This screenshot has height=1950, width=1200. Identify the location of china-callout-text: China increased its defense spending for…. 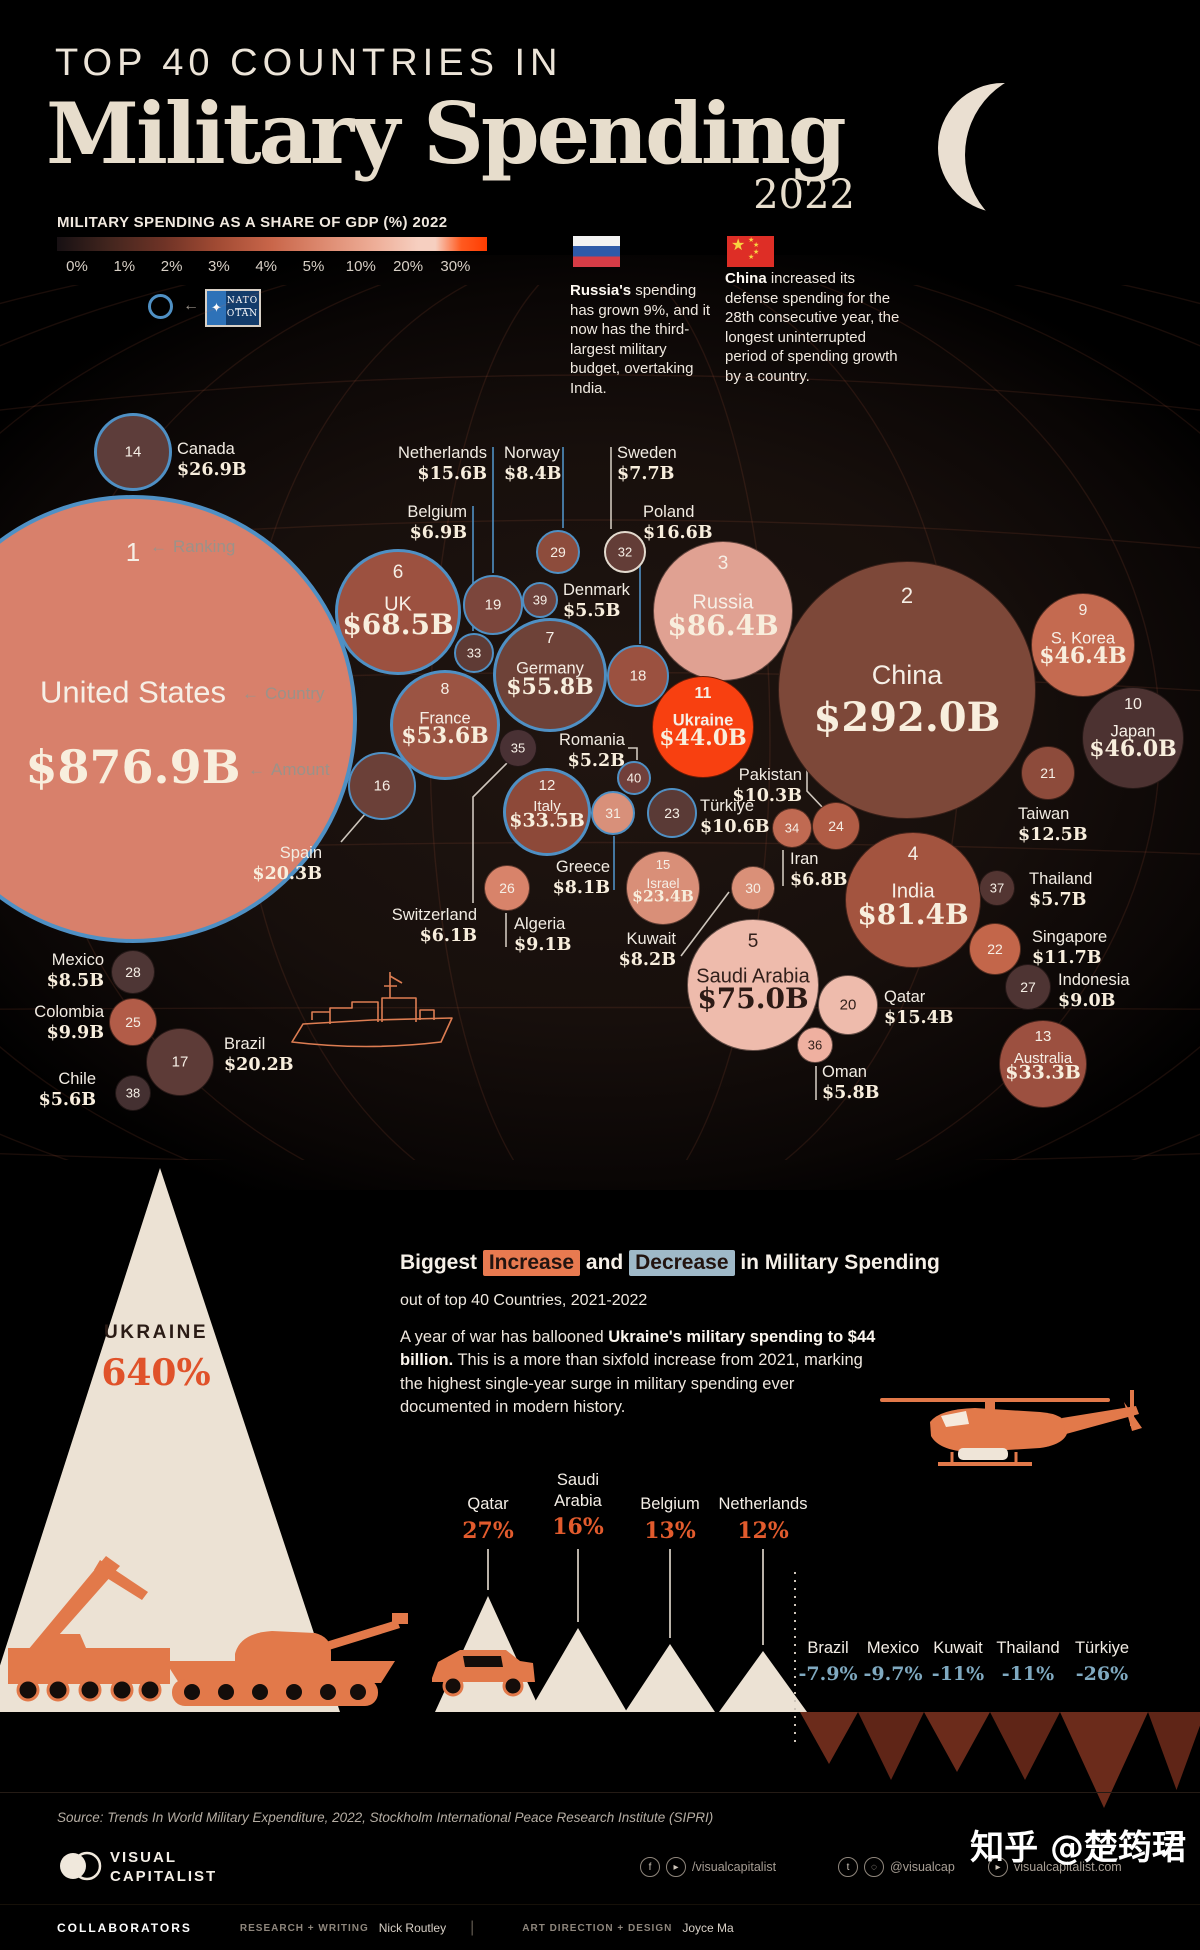
(812, 327).